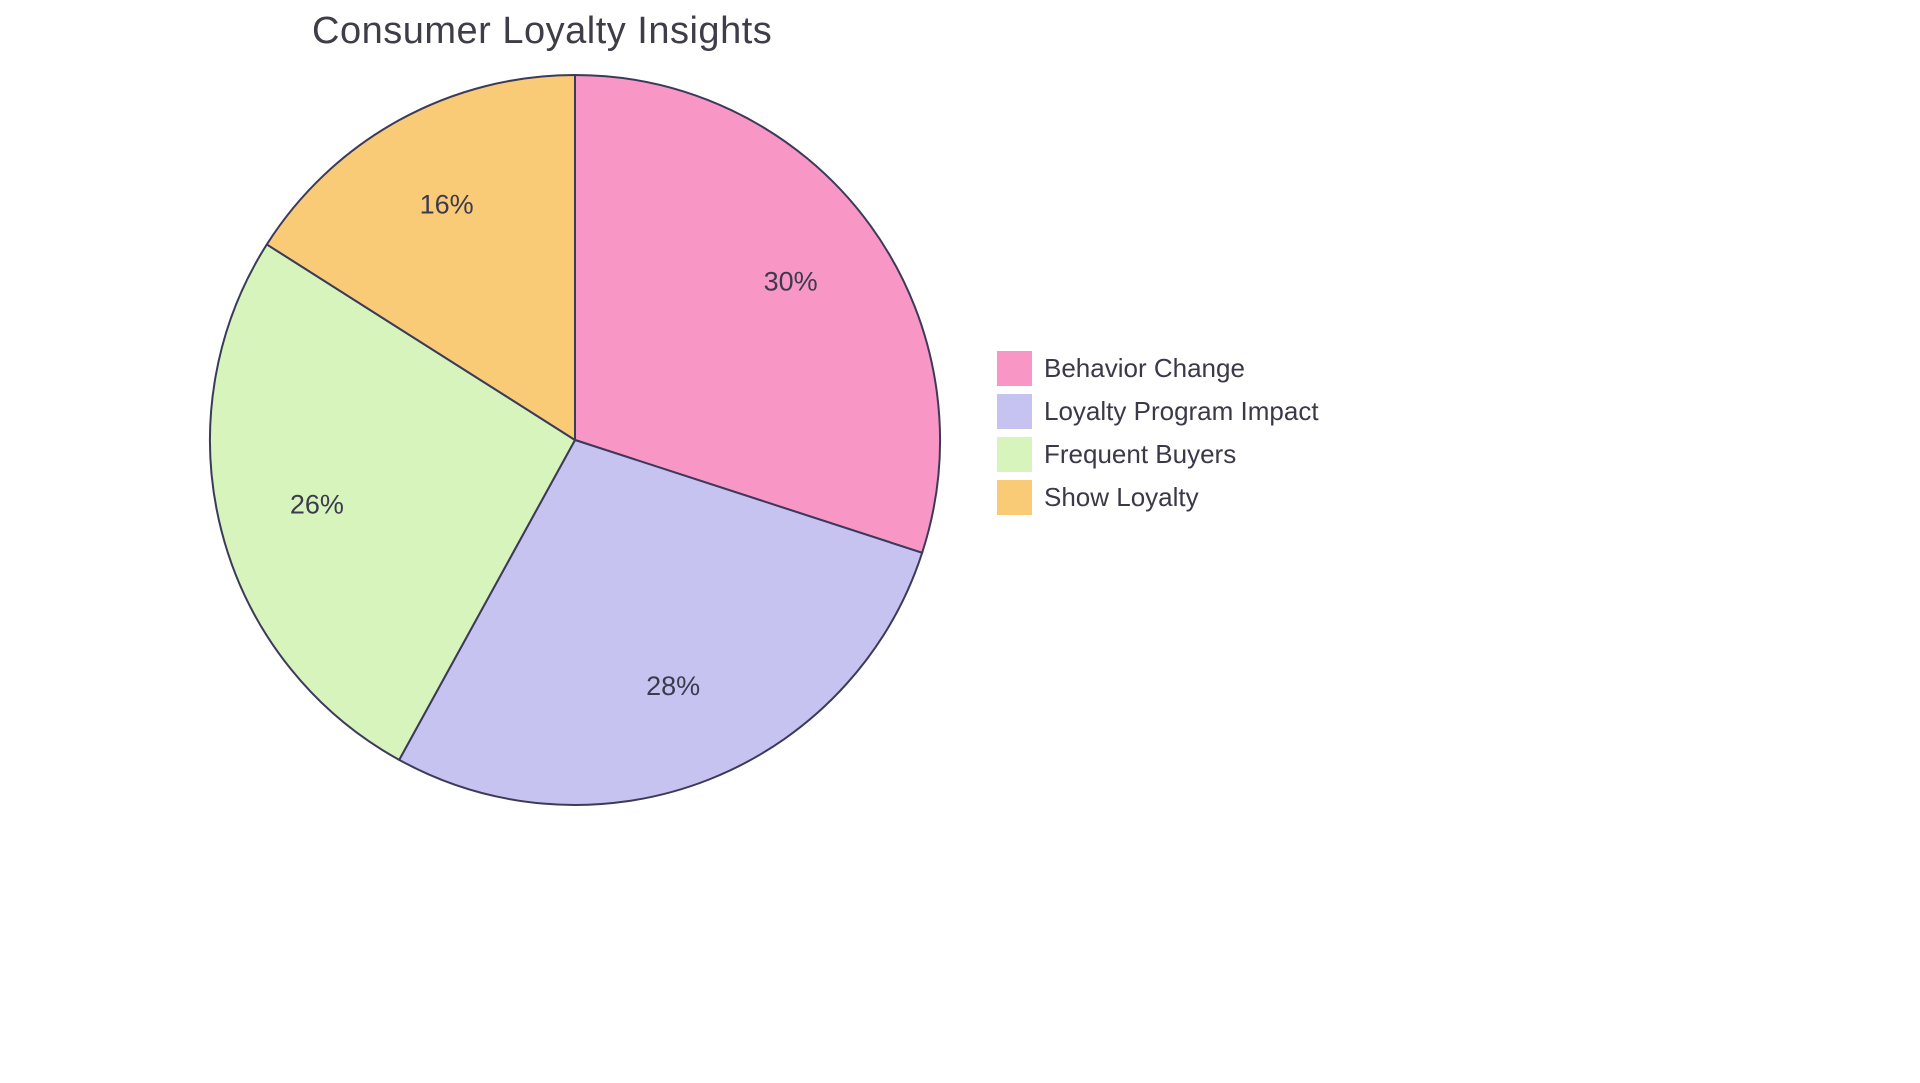  I want to click on legend-item-2: Frequent Buyers, so click(1158, 454).